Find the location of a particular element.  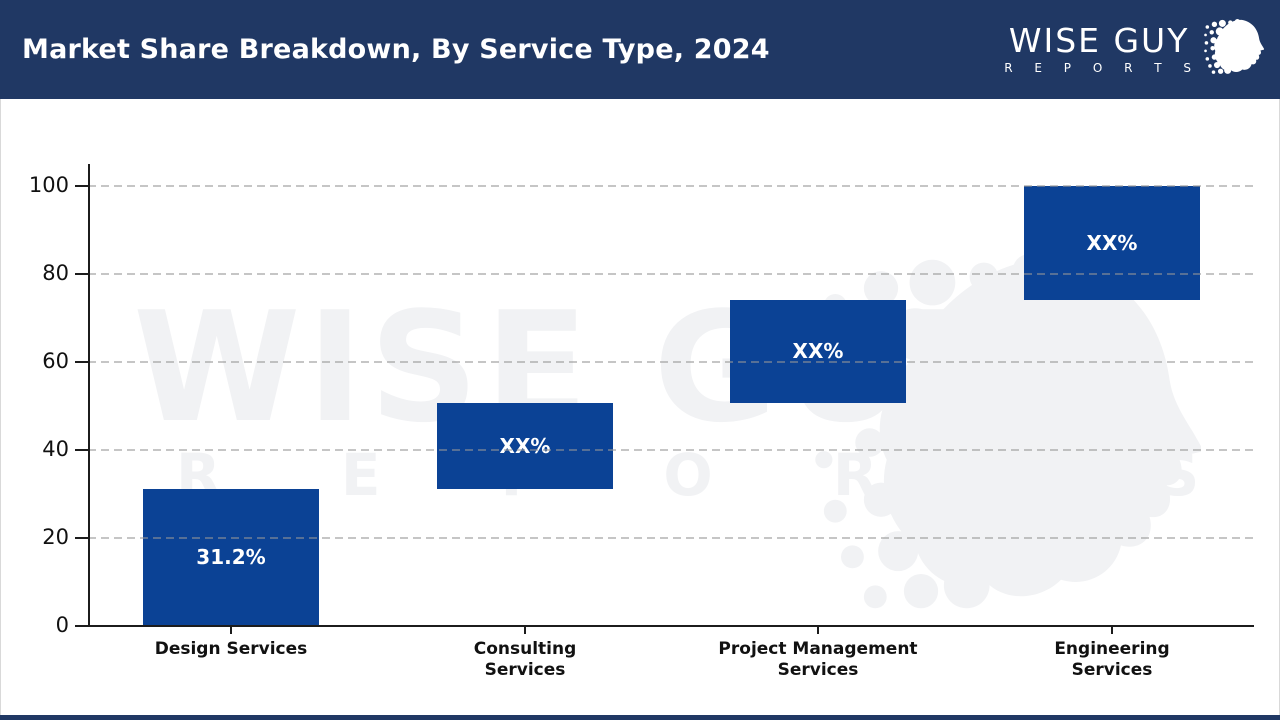

bar-1: 31.2% is located at coordinates (231, 557).